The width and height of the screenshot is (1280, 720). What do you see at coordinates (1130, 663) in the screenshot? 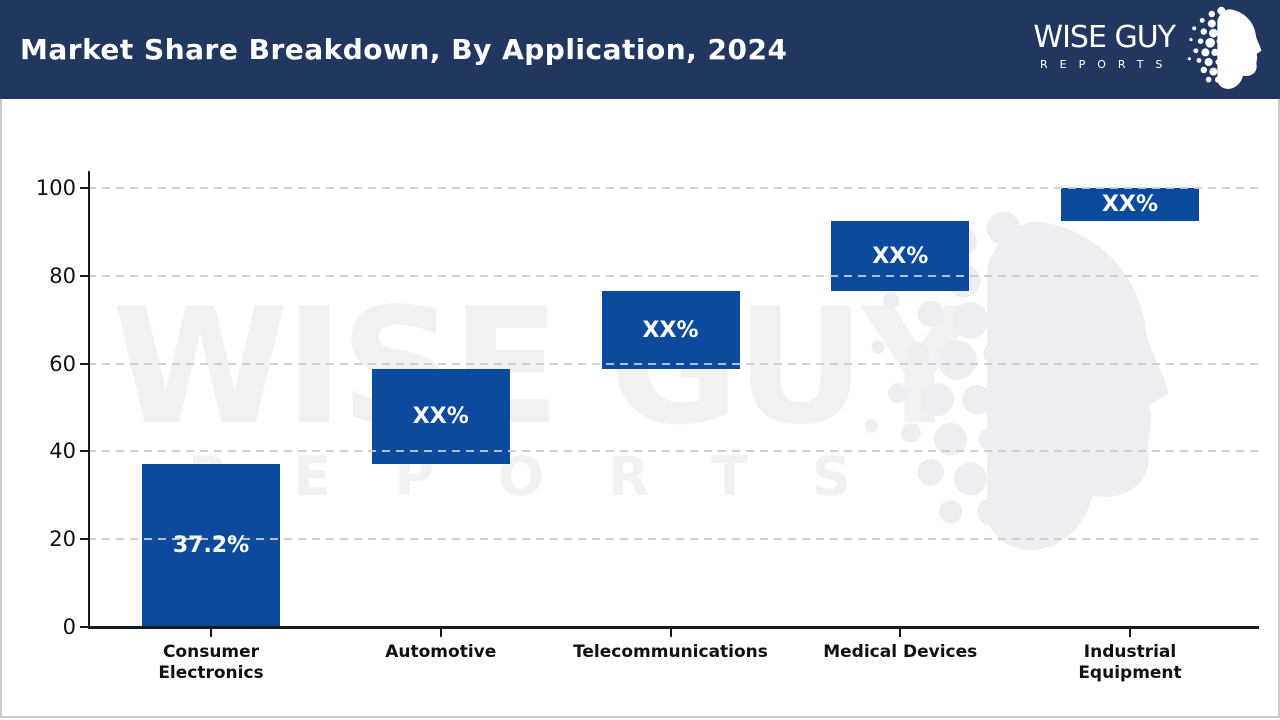
I see `category-label: Industrial Equipment` at bounding box center [1130, 663].